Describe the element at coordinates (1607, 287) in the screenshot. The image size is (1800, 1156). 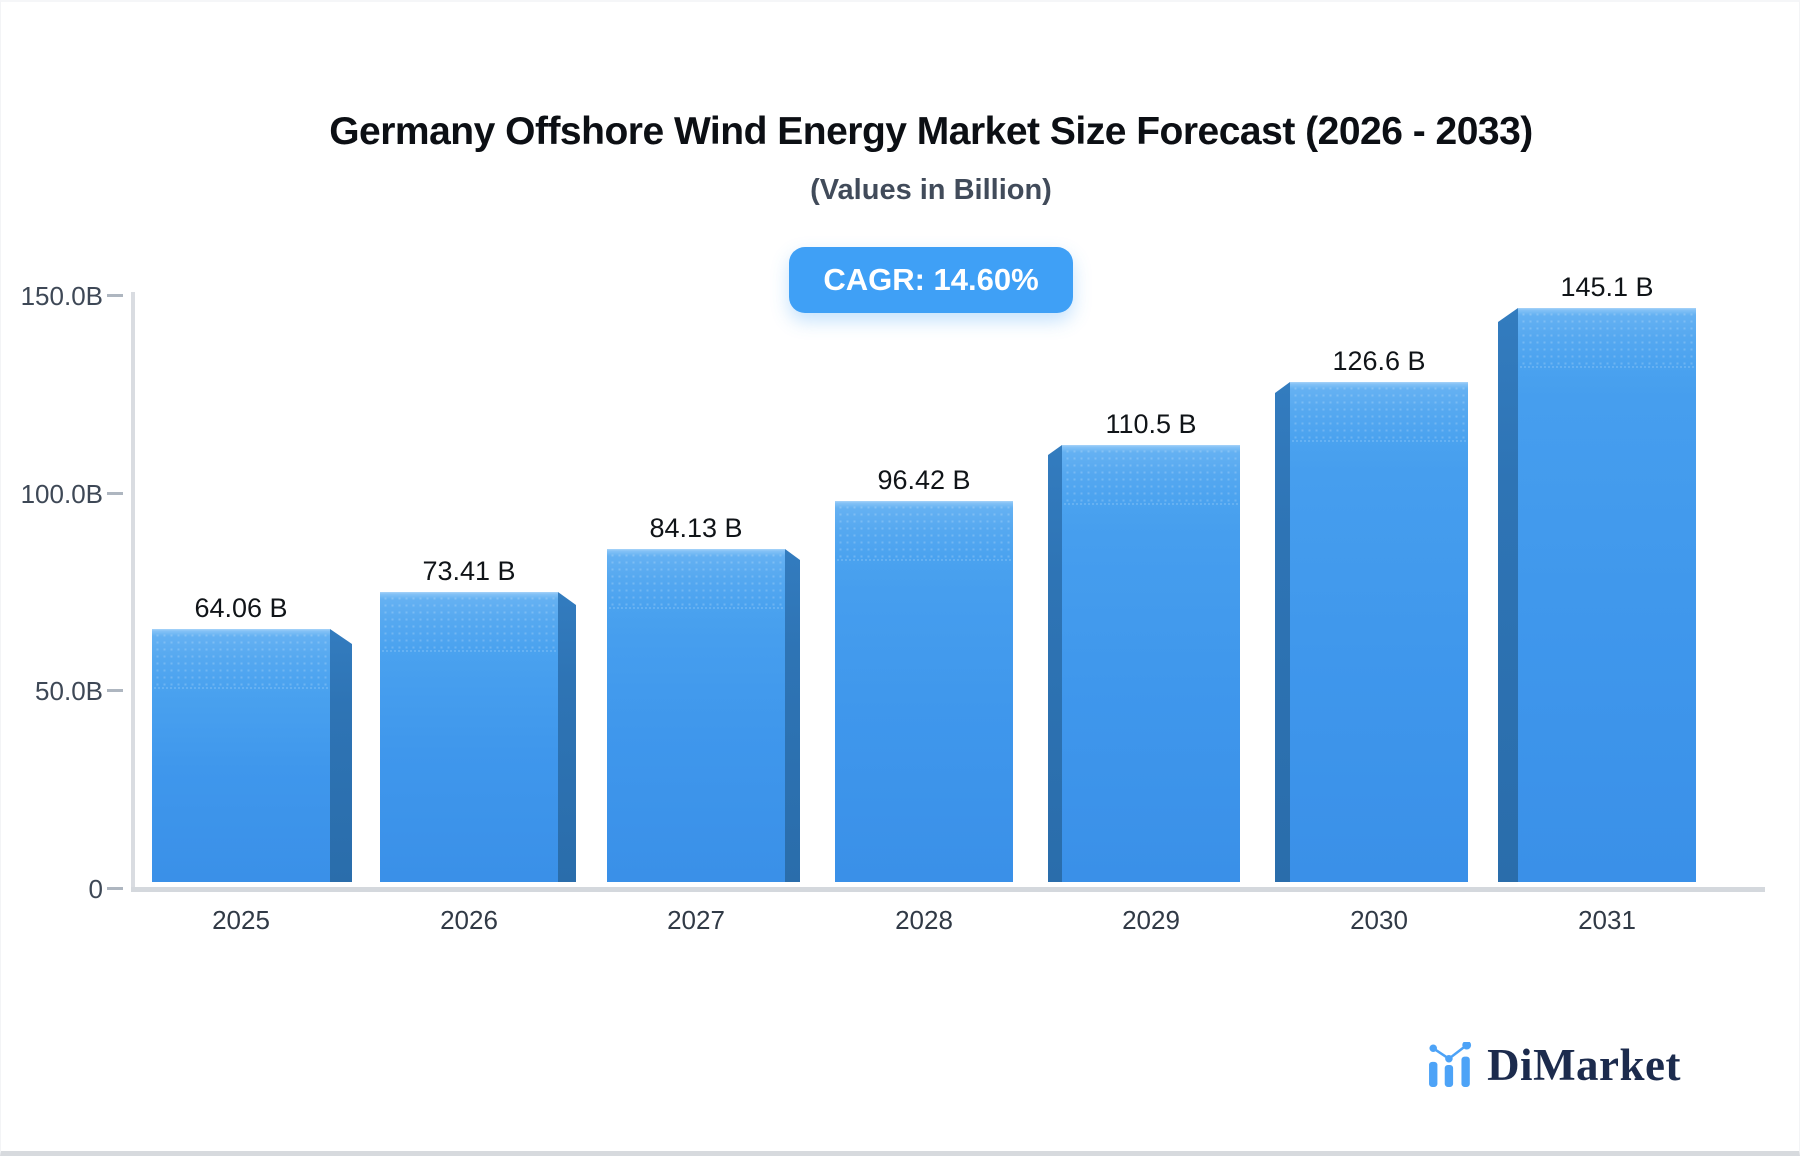
I see `bar-value-label: 145.1 B` at that location.